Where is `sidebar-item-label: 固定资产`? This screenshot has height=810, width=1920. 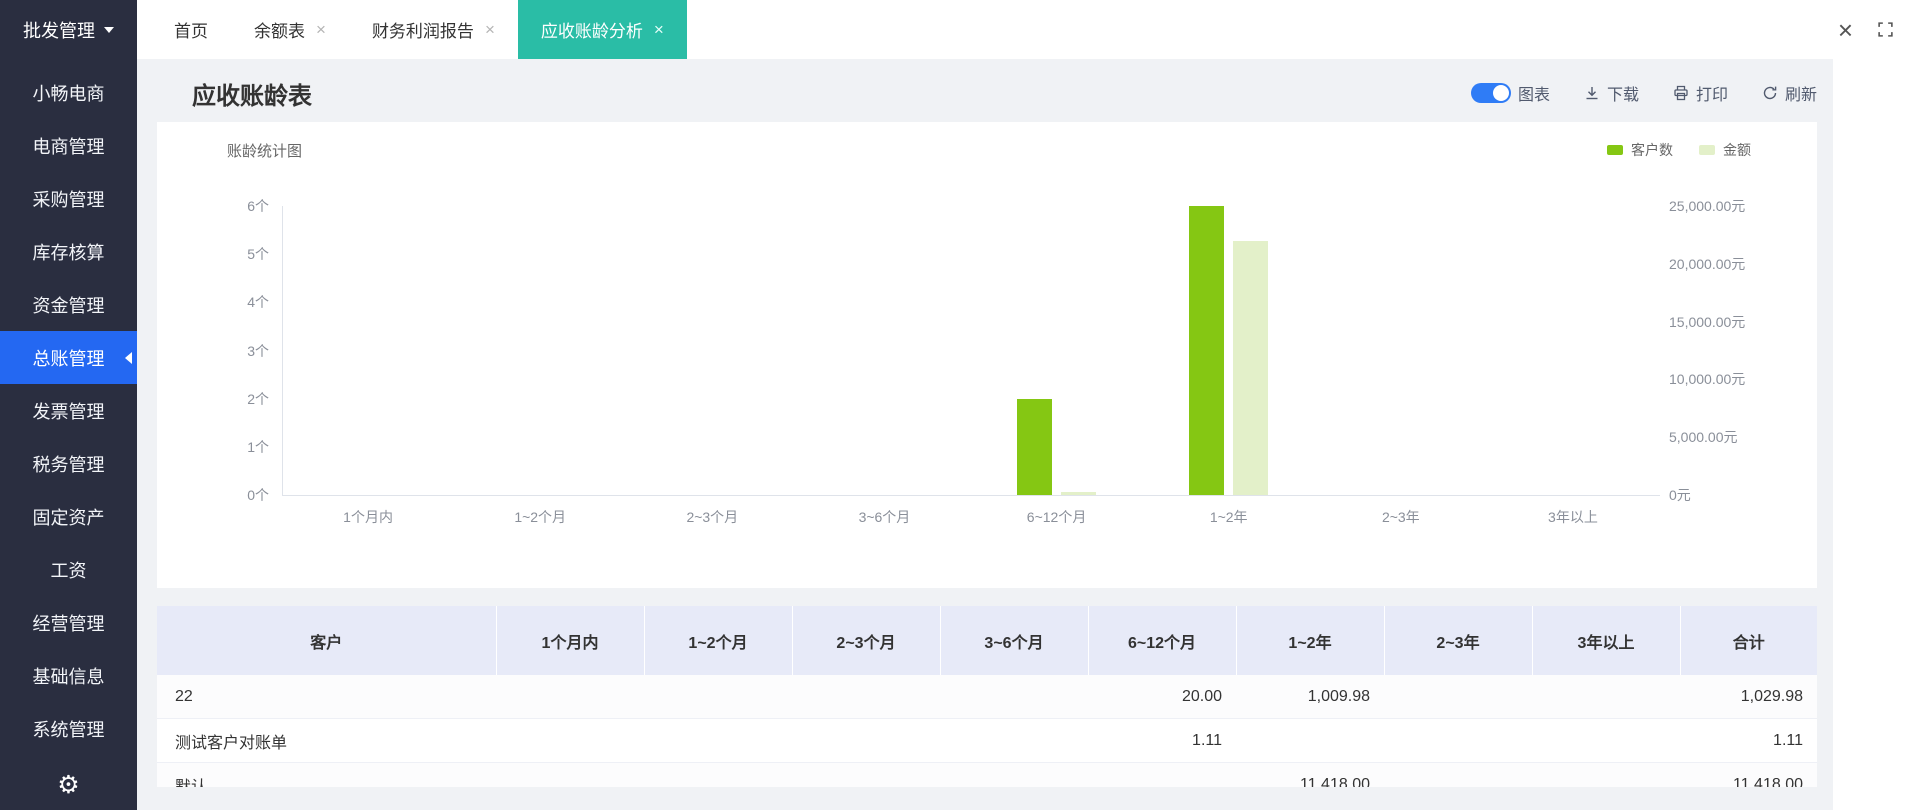
sidebar-item-label: 固定资产 is located at coordinates (68, 517).